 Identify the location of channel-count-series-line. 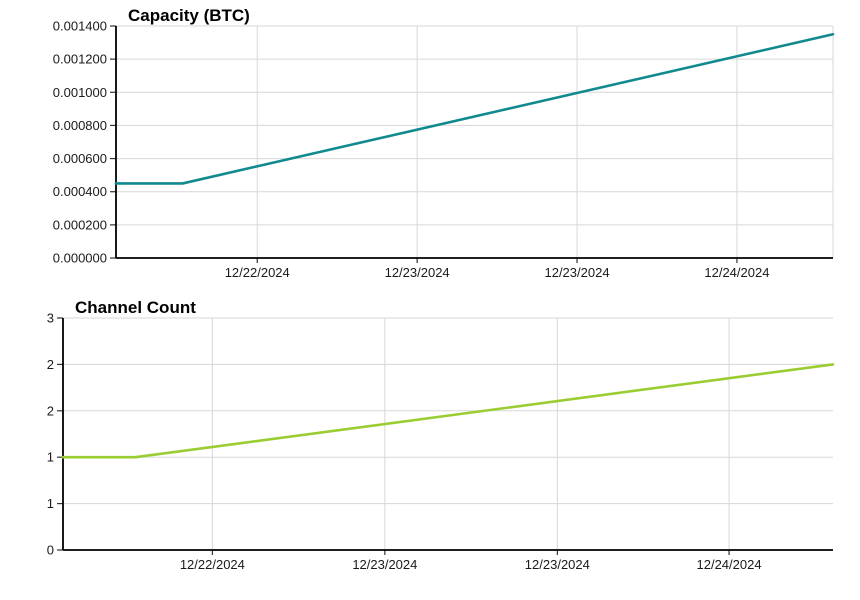
(448, 411).